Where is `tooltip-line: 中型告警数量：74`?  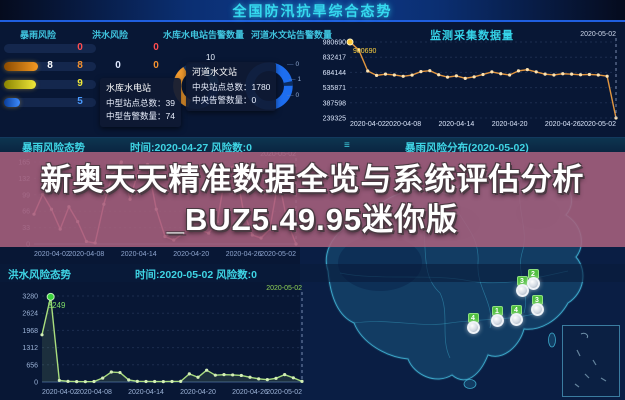 tooltip-line: 中型告警数量：74 is located at coordinates (140, 116).